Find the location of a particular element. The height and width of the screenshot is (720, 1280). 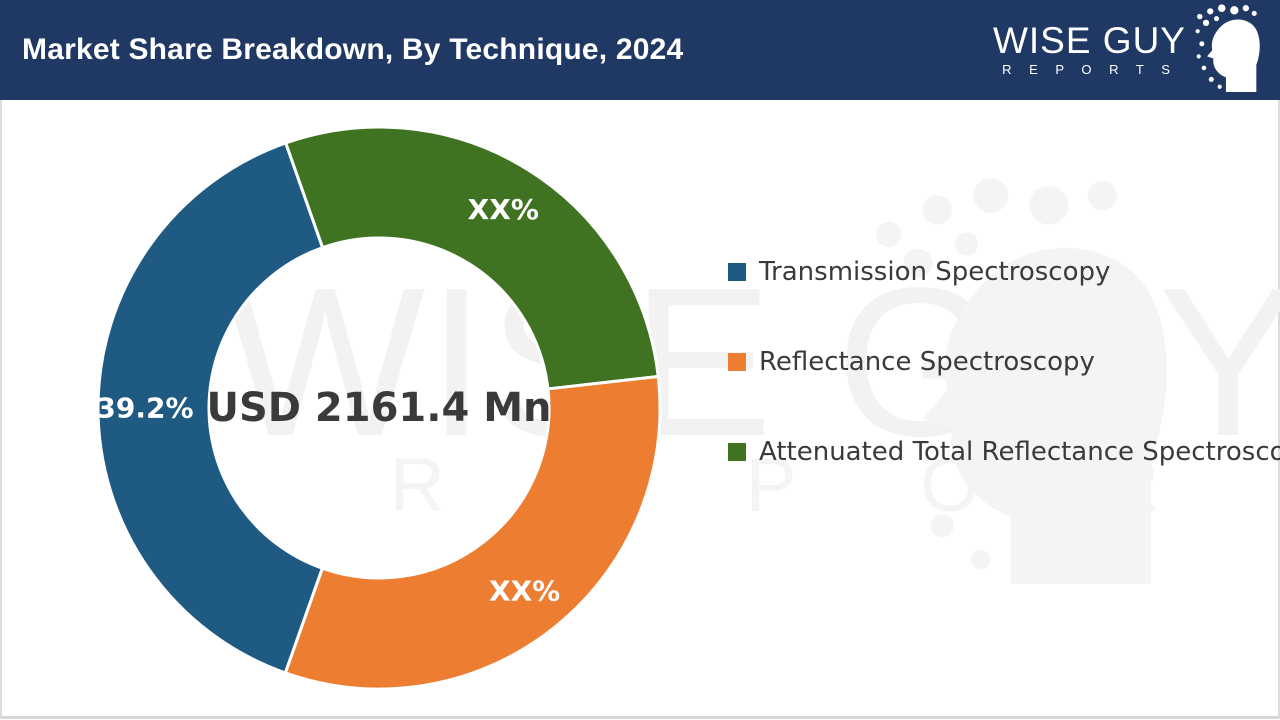

logo-subtitle: R E P O R T S is located at coordinates (1089, 69).